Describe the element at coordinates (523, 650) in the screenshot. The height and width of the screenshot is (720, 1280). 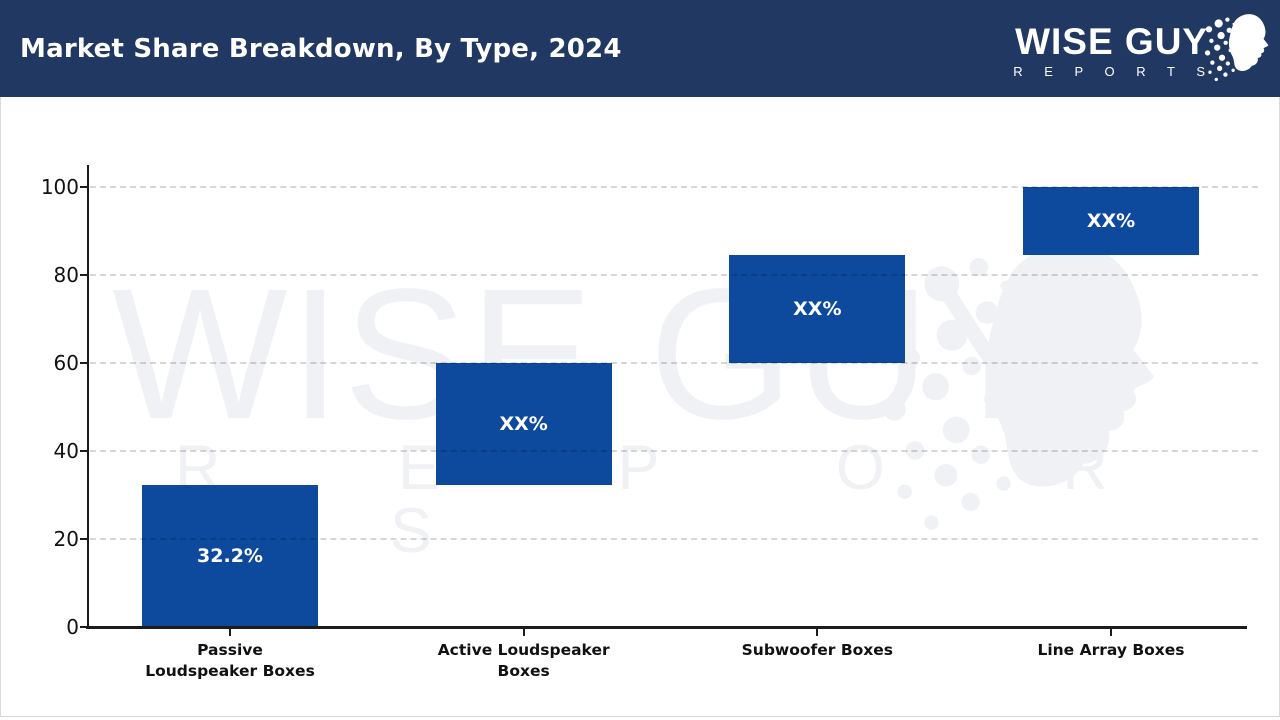
I see `x-category-label-line: Active Loudspeaker` at that location.